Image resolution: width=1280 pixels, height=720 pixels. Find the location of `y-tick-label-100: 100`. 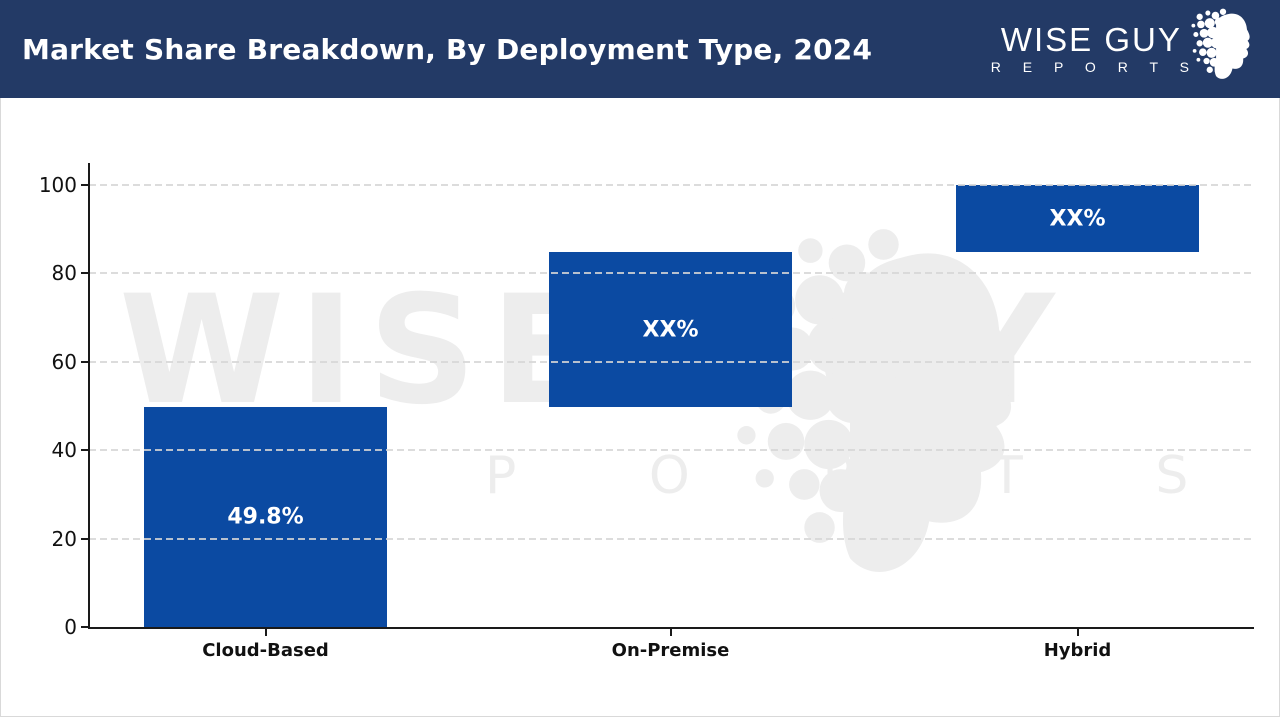

y-tick-label-100: 100 is located at coordinates (57, 185).